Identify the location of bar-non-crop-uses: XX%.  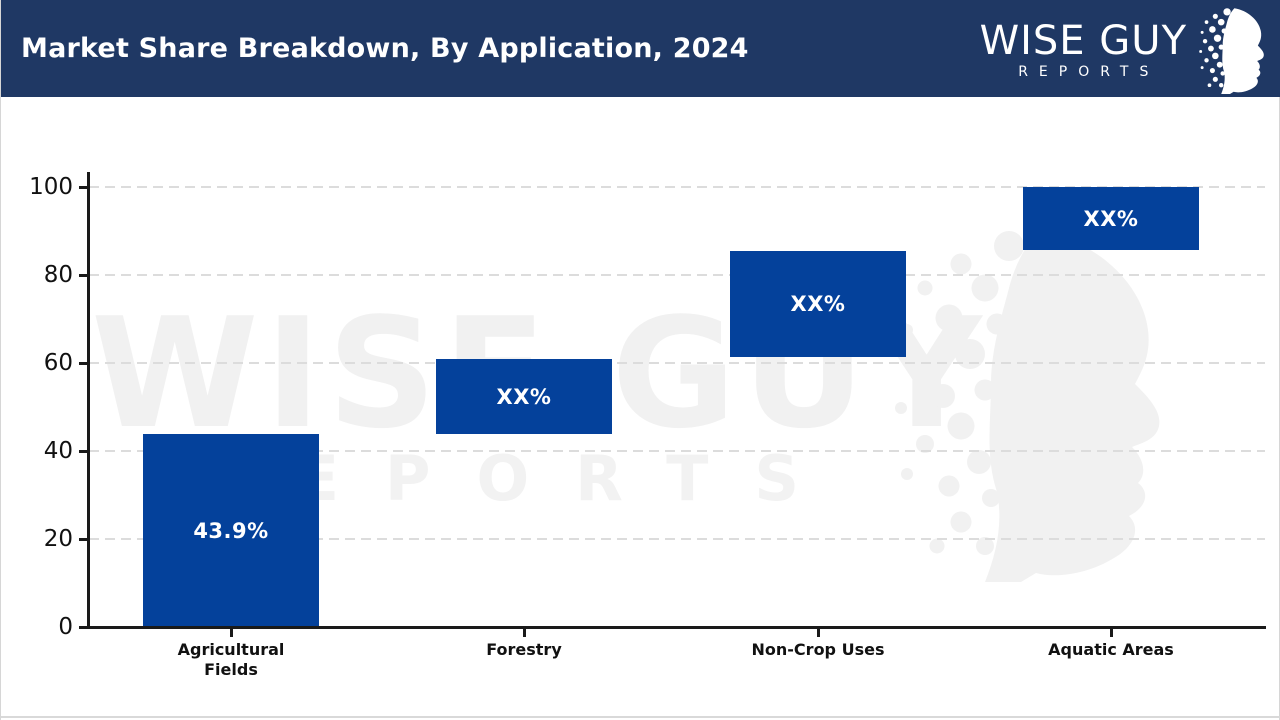
(818, 304).